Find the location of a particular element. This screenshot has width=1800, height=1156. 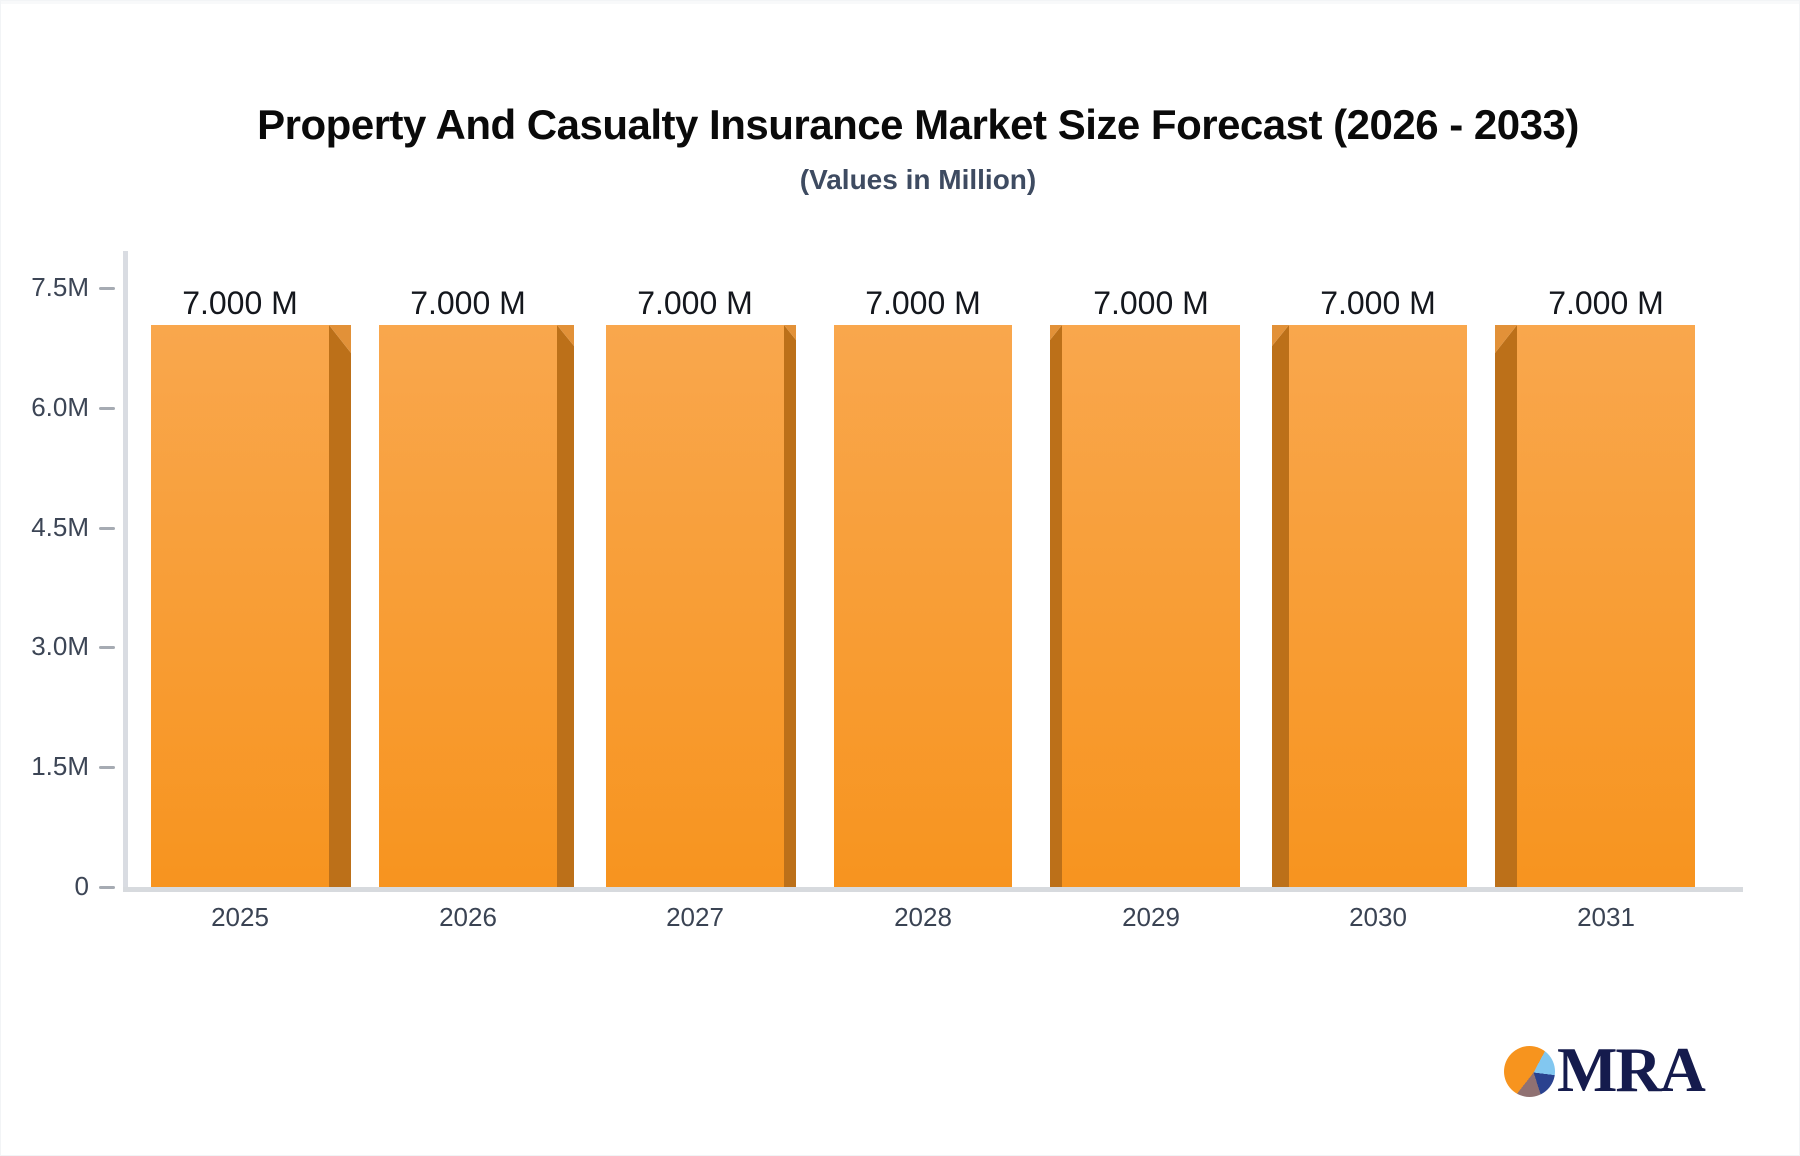

x-axis-label: 2028 is located at coordinates (923, 917).